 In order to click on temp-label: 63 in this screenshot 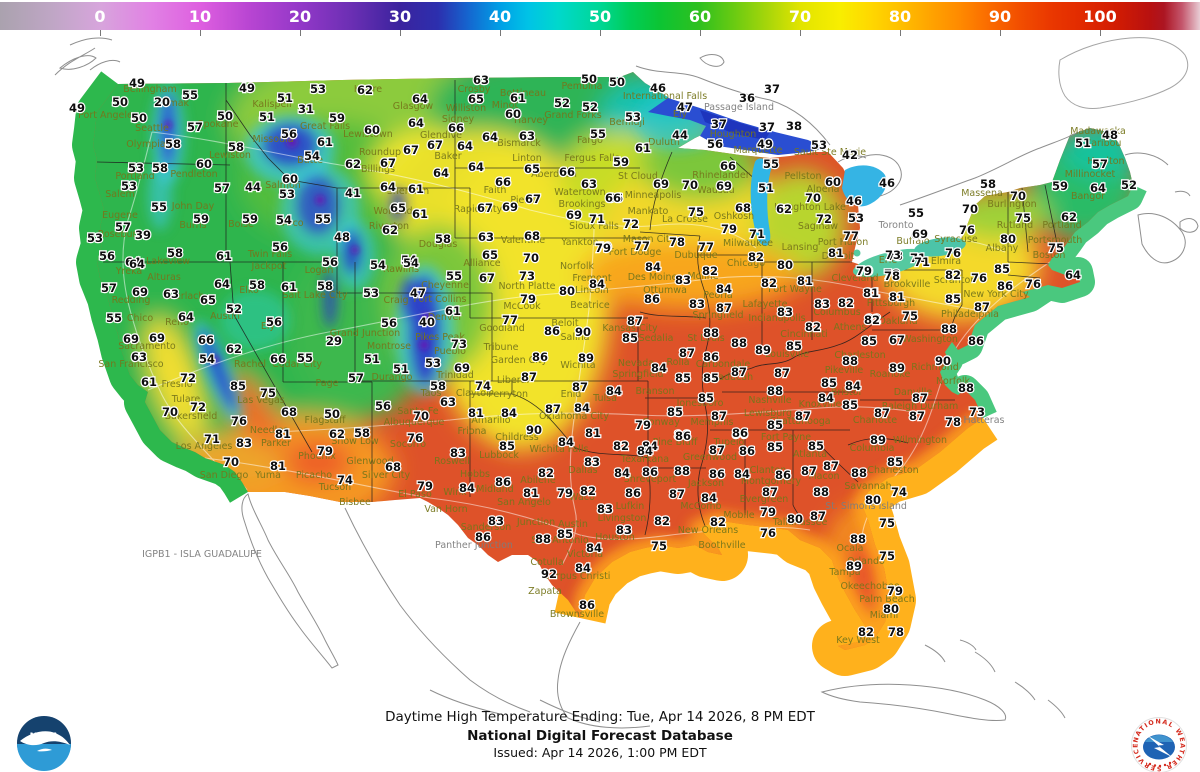, I will do `click(589, 184)`.